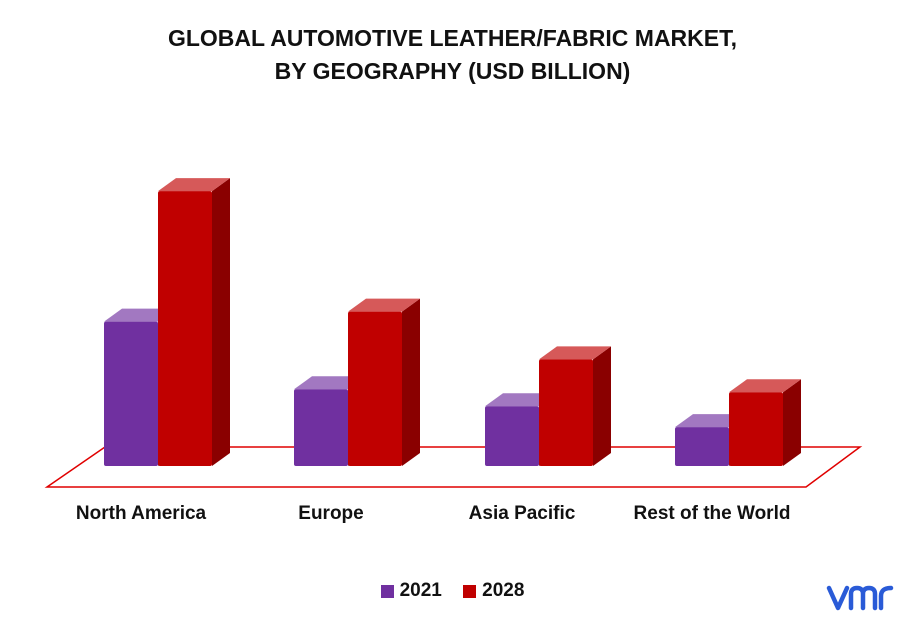 This screenshot has height=626, width=905. I want to click on legend-item-2021: 2021, so click(411, 591).